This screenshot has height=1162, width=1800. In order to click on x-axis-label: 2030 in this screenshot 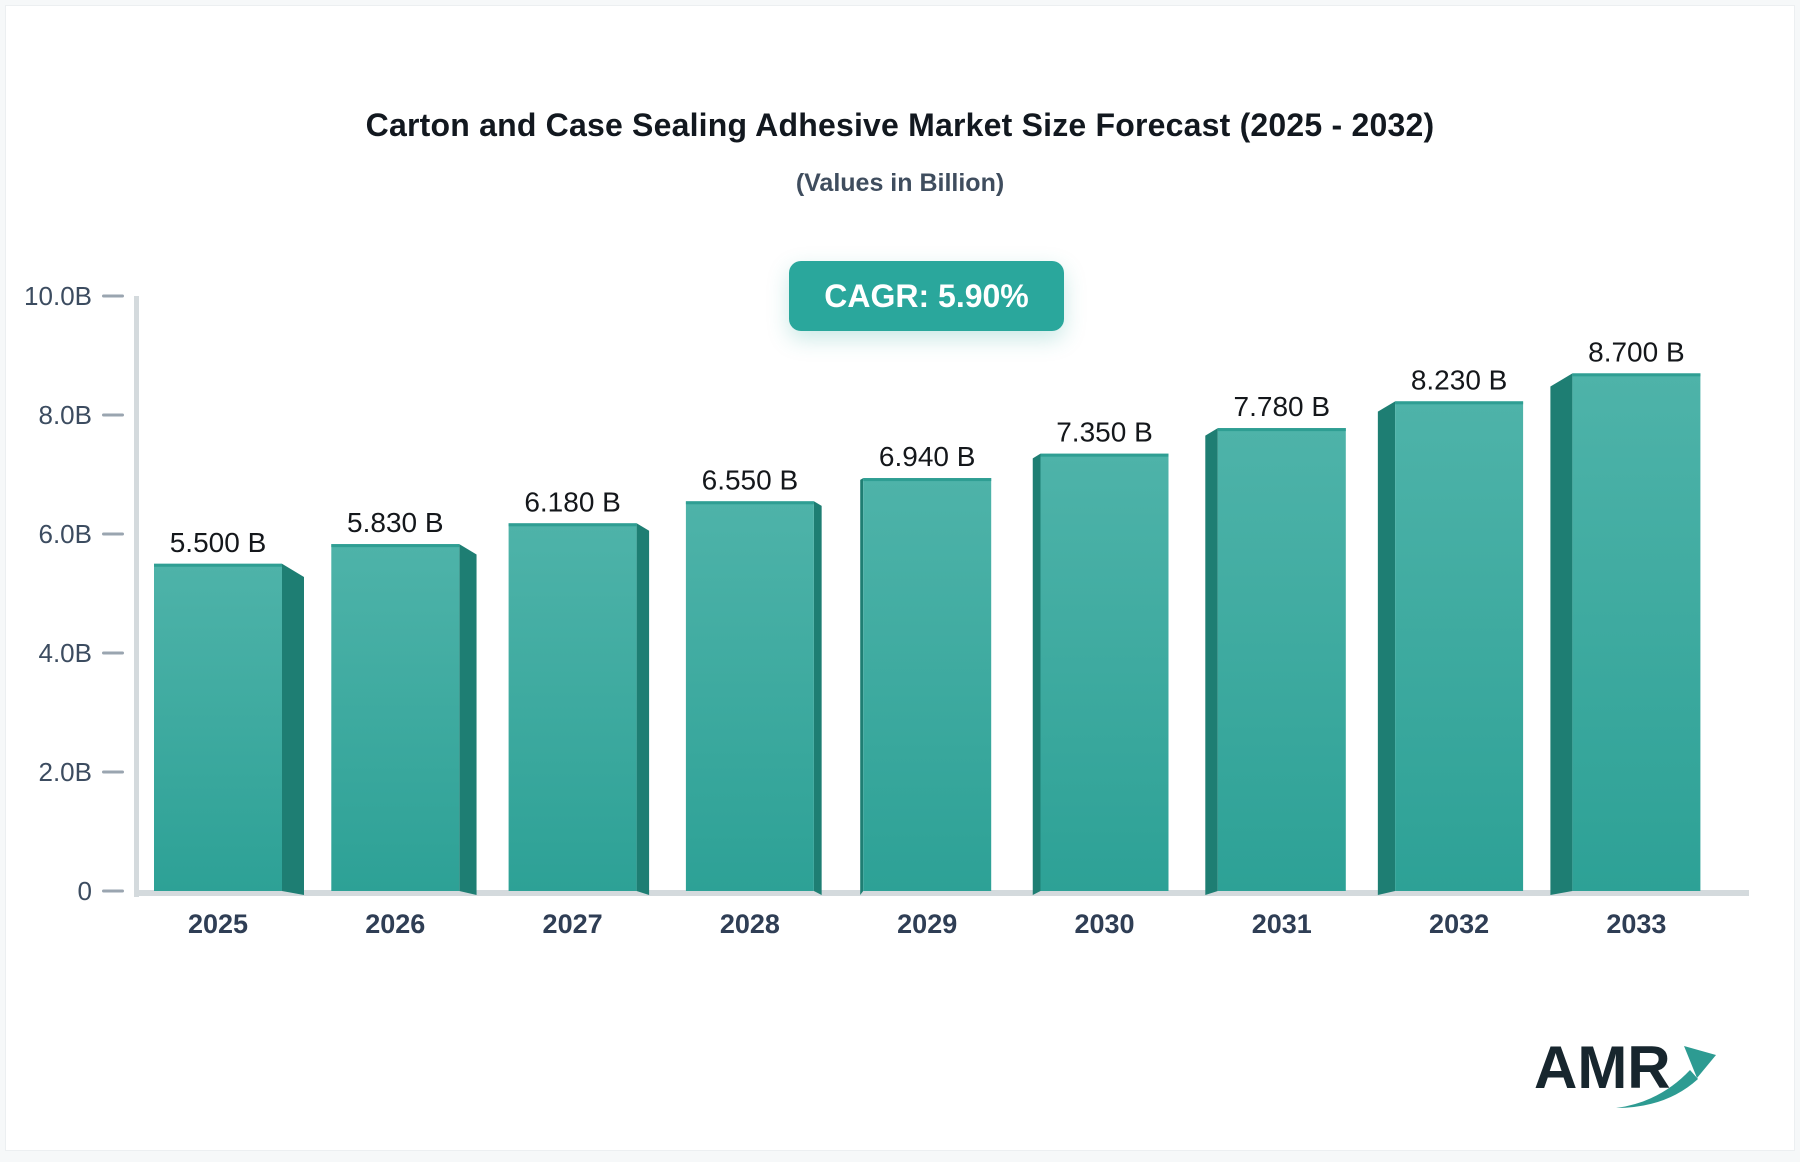, I will do `click(1104, 924)`.